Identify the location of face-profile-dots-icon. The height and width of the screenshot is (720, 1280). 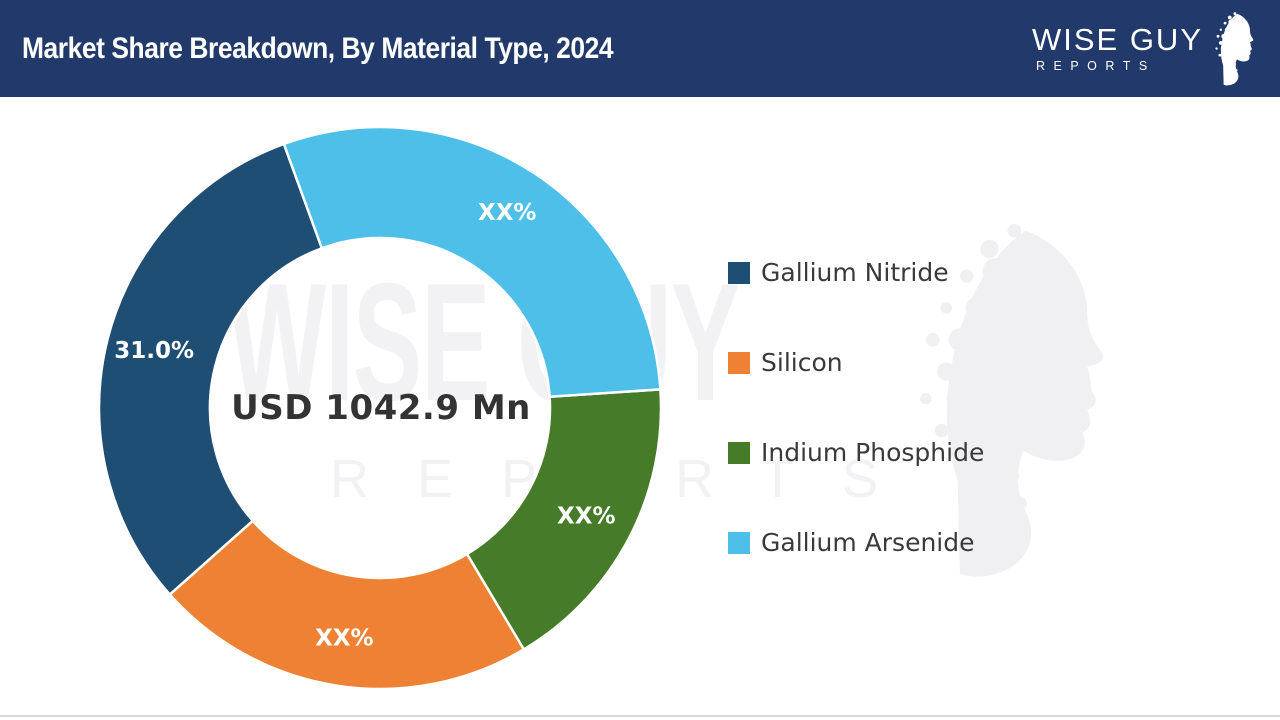
(1234, 48).